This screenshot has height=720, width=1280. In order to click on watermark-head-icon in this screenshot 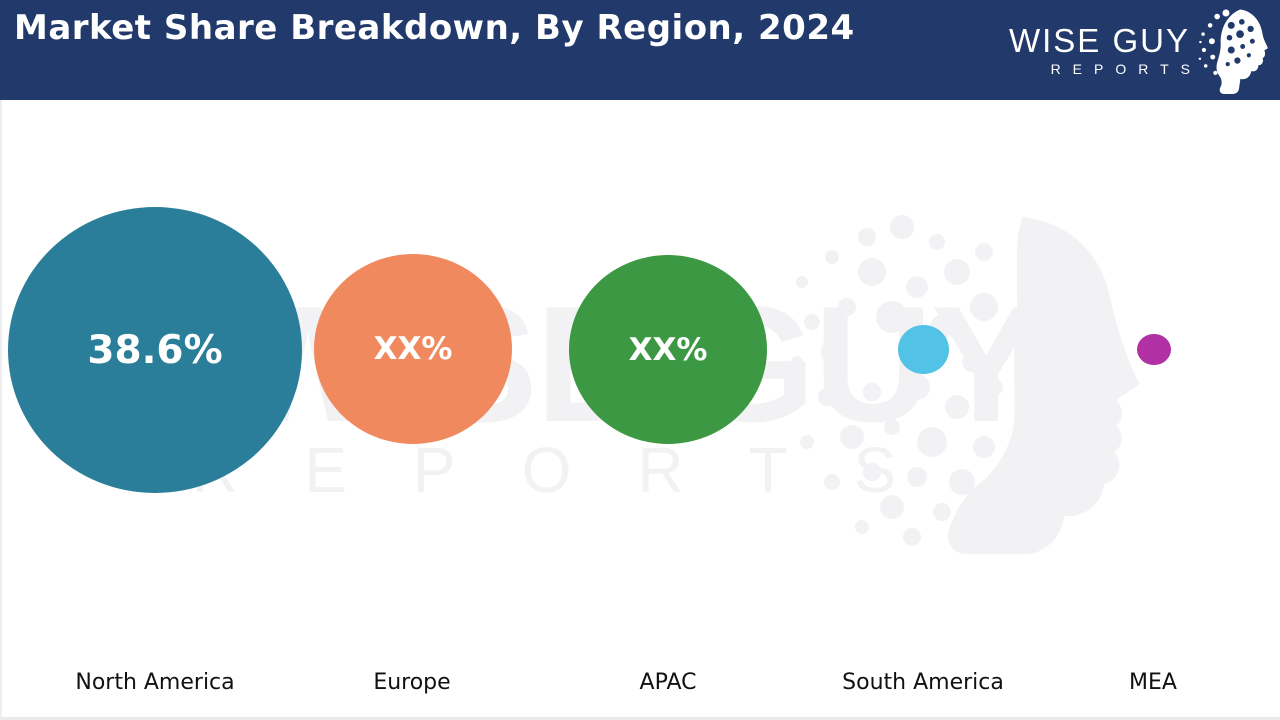, I will do `click(965, 384)`.